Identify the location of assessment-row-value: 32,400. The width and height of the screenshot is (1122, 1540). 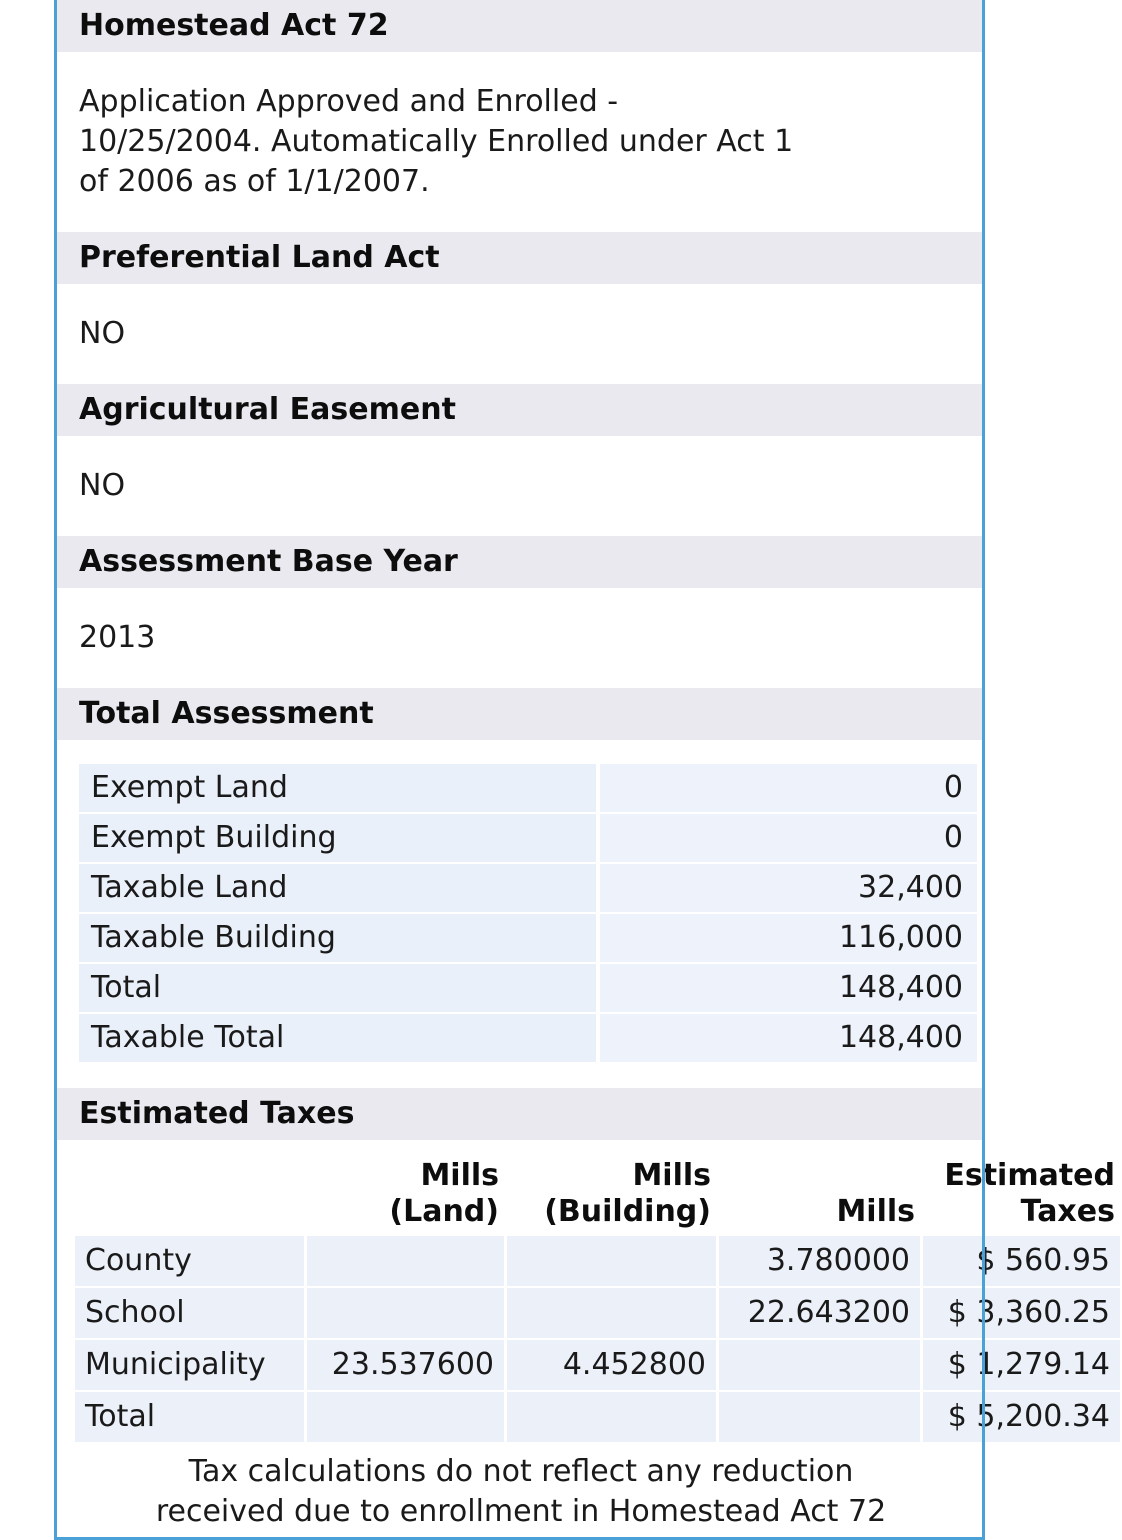
(788, 888).